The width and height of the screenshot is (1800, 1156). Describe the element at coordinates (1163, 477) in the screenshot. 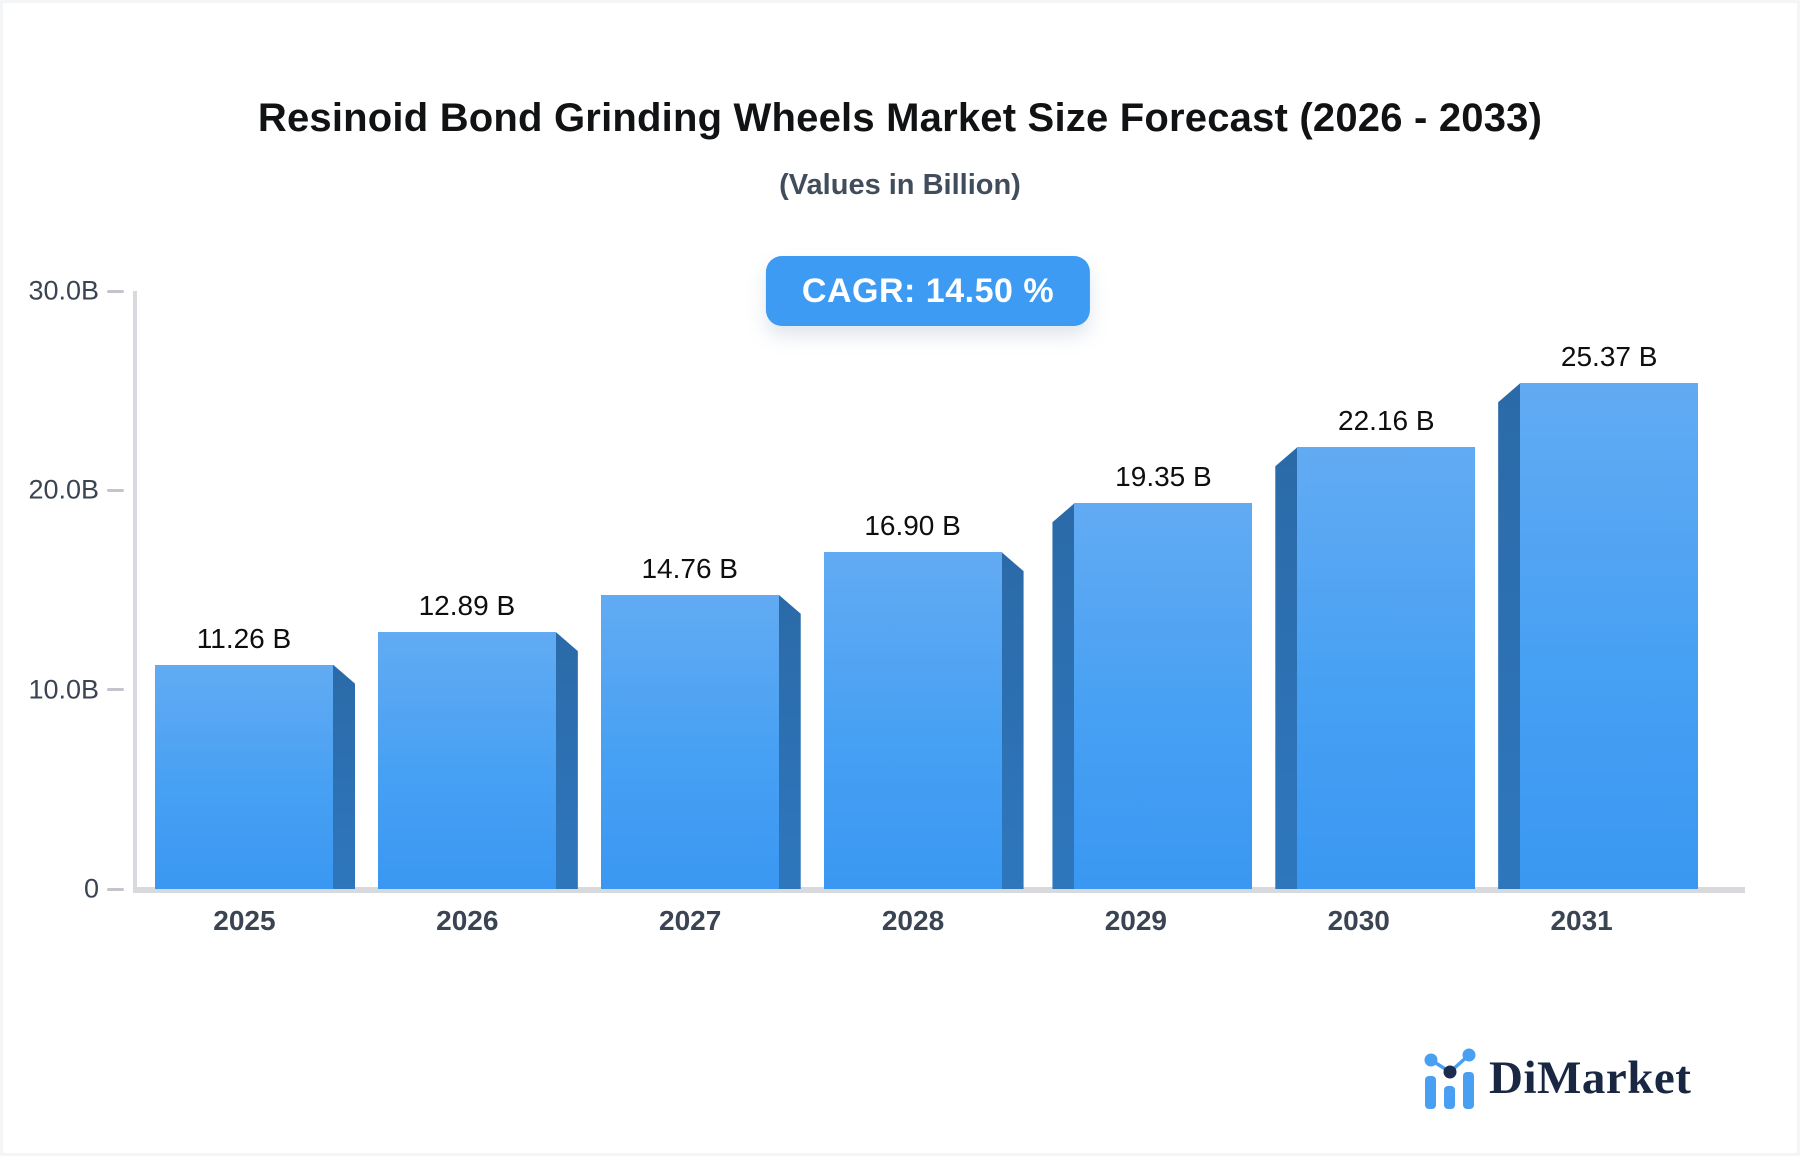

I see `bar-value-label: 19.35 B` at that location.